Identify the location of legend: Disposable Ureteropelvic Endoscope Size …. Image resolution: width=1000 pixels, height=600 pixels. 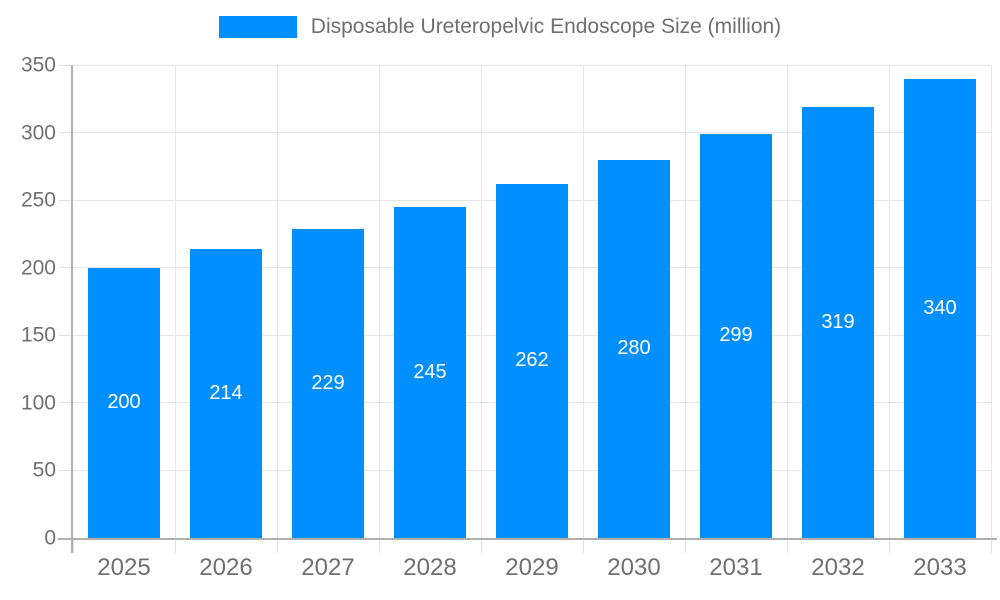
(500, 27).